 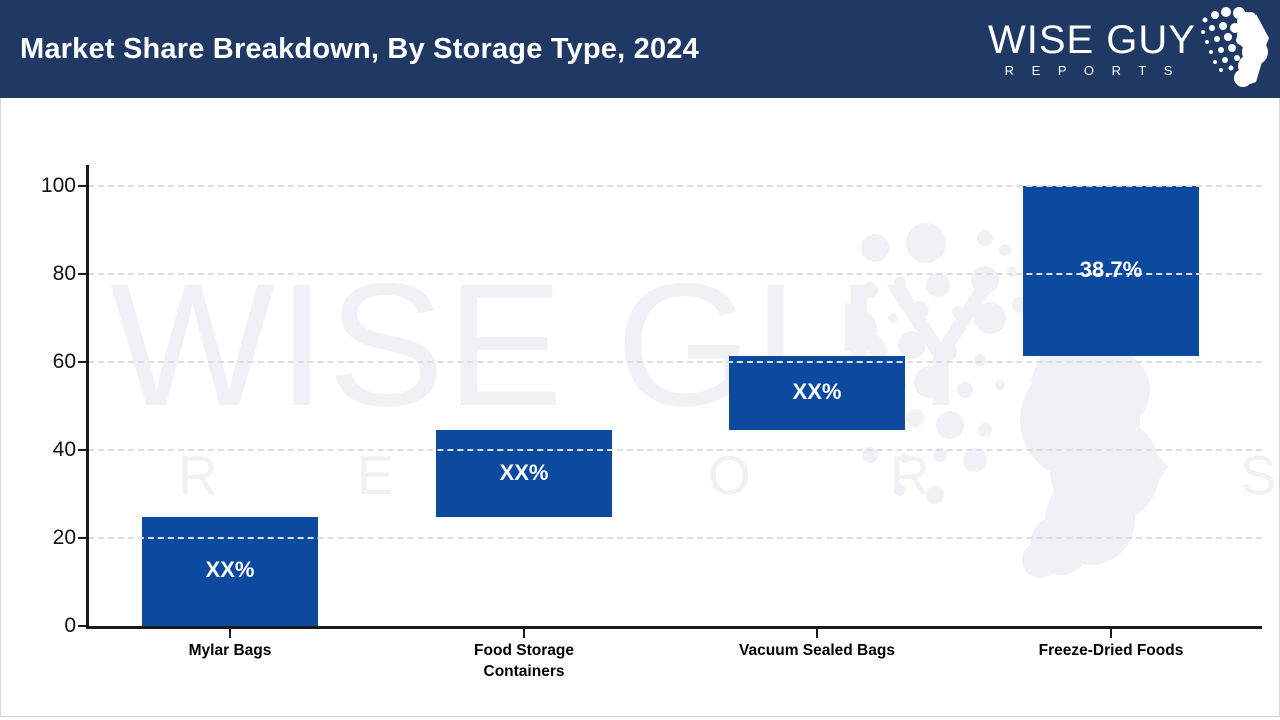 I want to click on y-tick-label: 40, so click(x=64, y=449).